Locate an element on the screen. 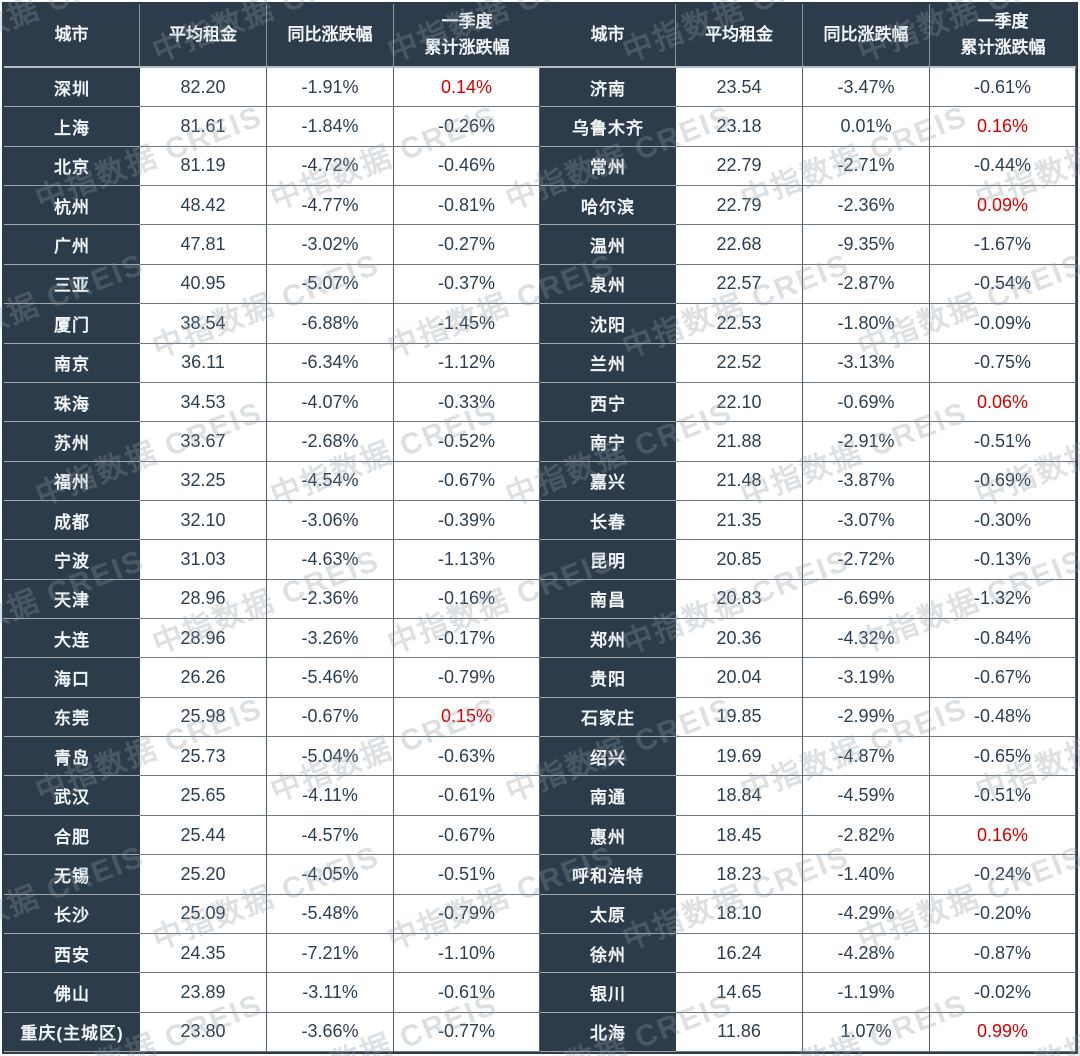 The width and height of the screenshot is (1080, 1056). city-cell: 珠海 is located at coordinates (72, 402).